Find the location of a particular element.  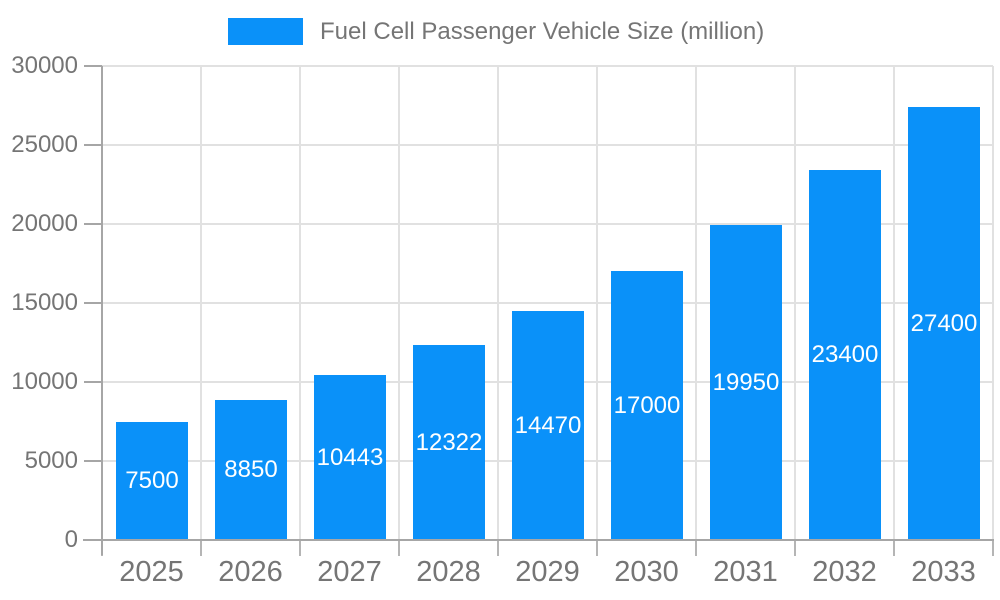

y-axis-tick-label: 10000 is located at coordinates (44, 381).